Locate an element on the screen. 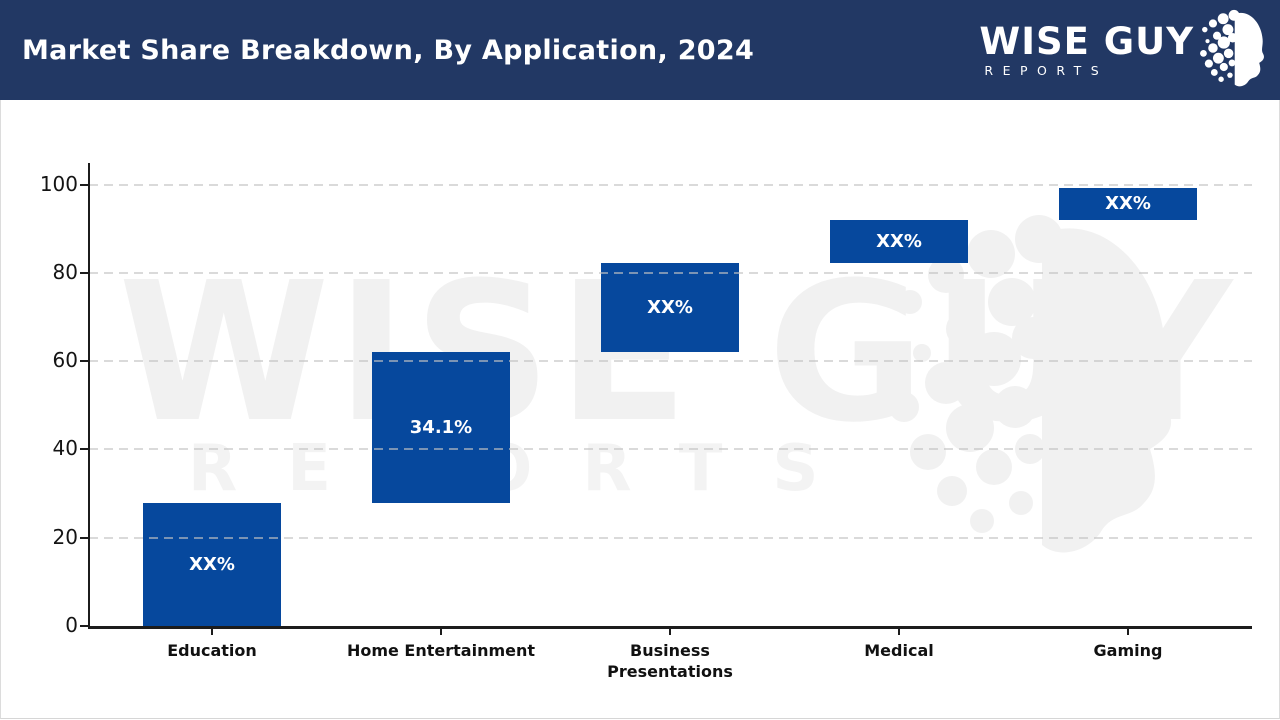 This screenshot has height=720, width=1280. category-label-5: Gaming is located at coordinates (1128, 650).